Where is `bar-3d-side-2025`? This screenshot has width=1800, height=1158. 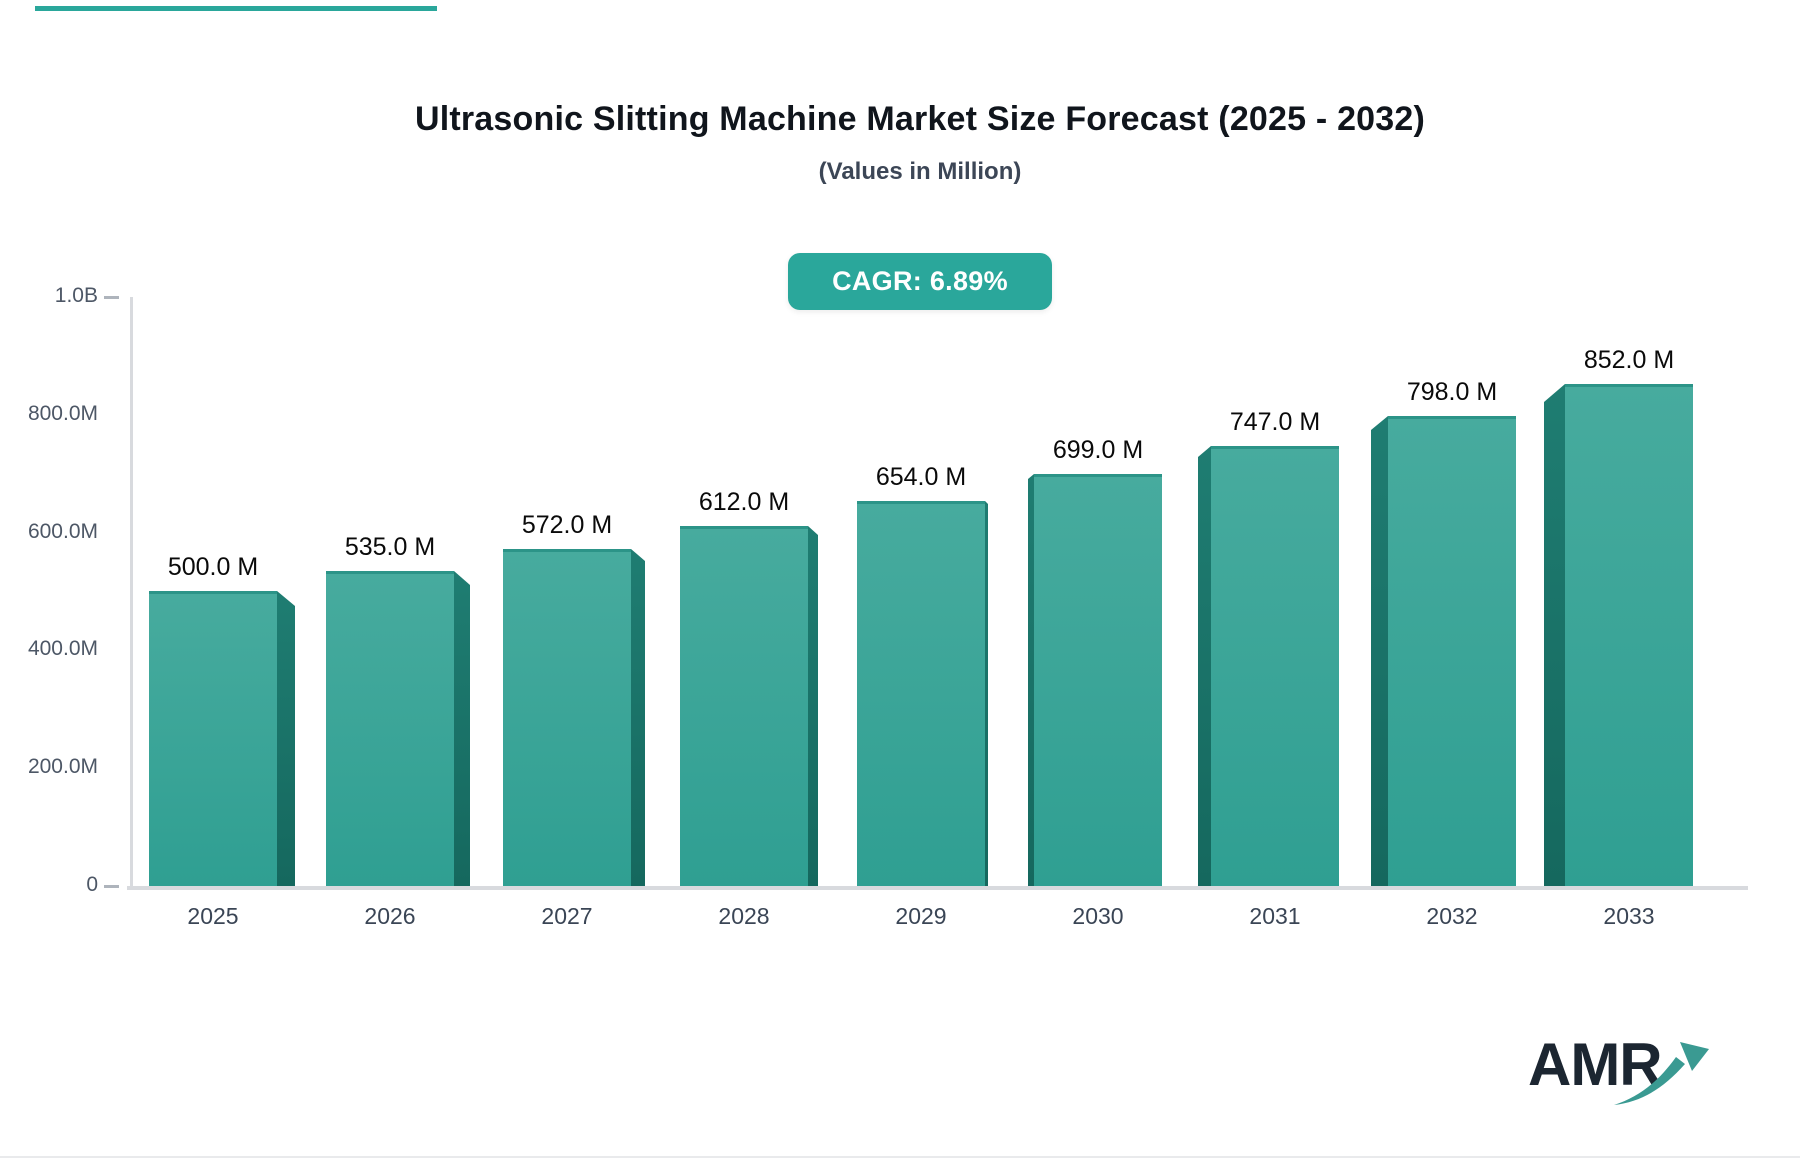 bar-3d-side-2025 is located at coordinates (286, 738).